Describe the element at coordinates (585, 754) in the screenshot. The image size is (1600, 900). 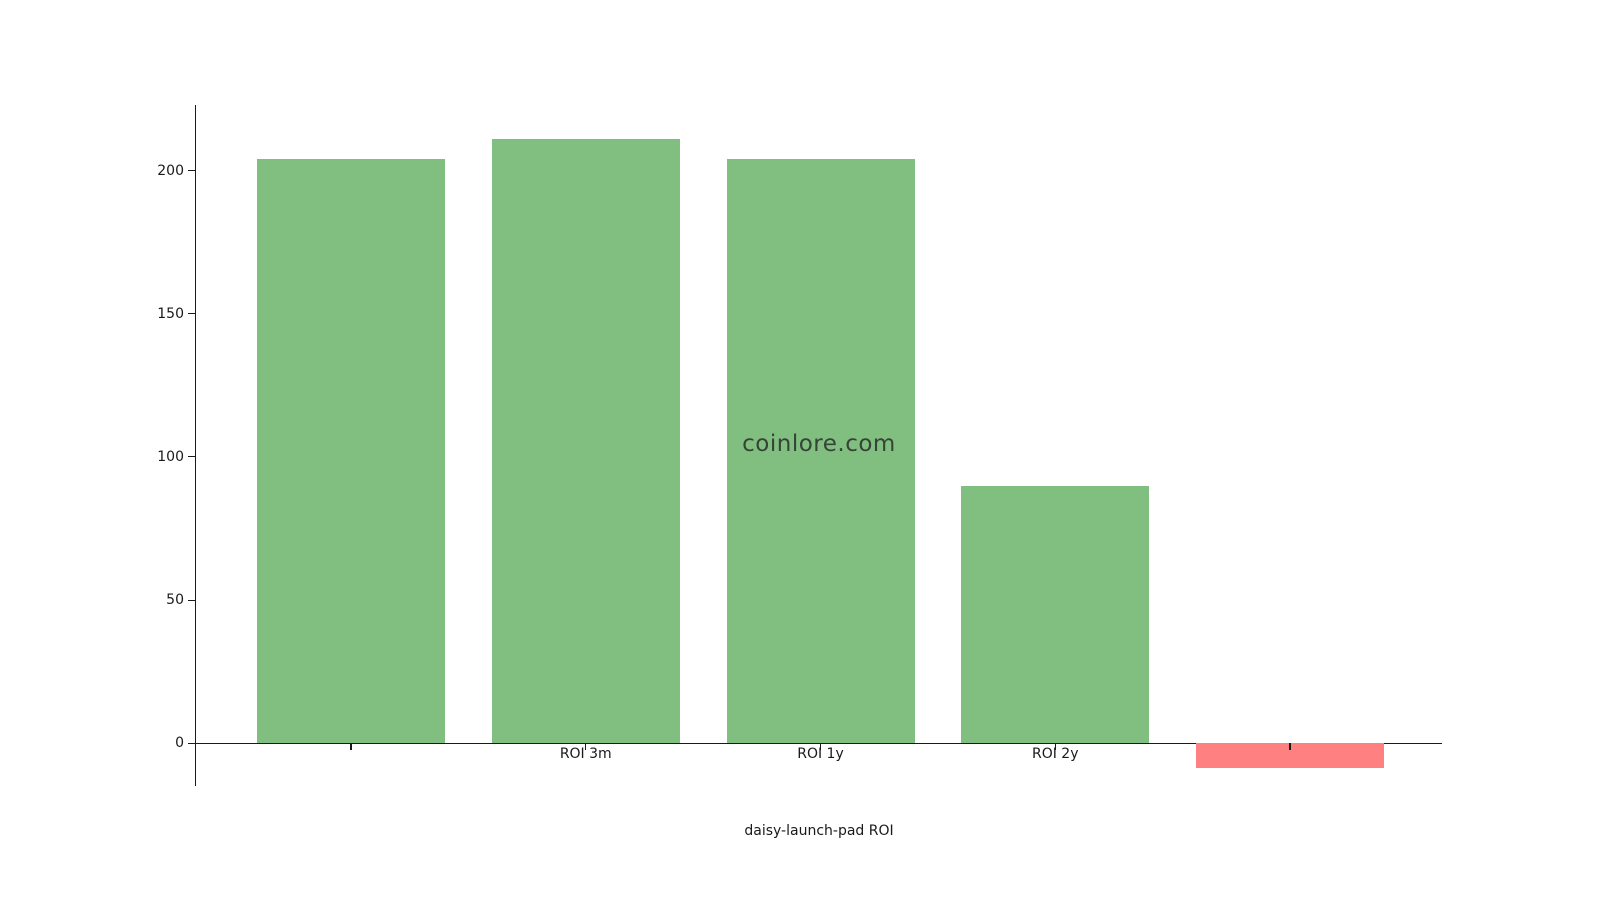
I see `x-tick-label: ROI 3m` at that location.